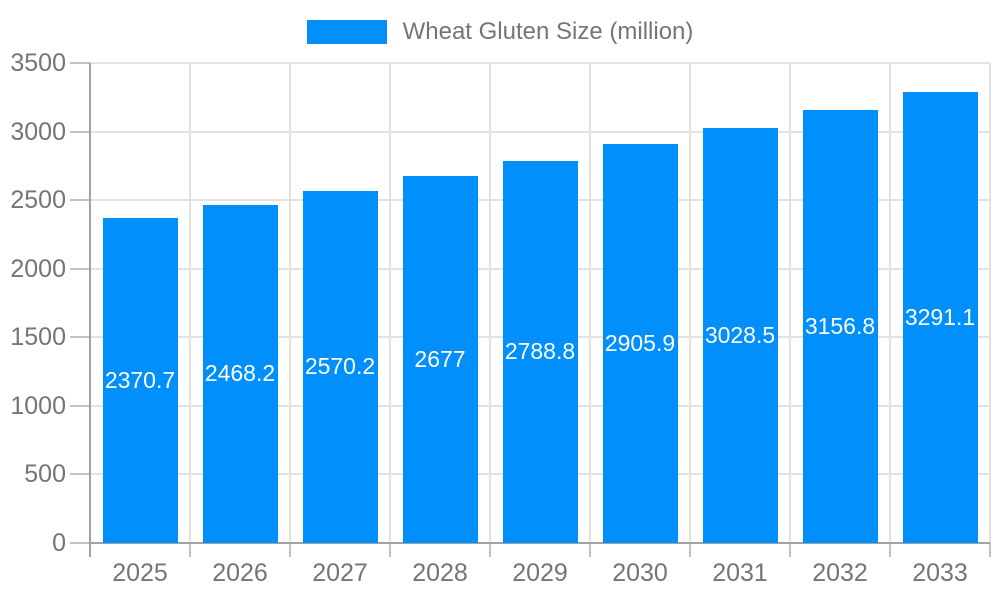  Describe the element at coordinates (38, 131) in the screenshot. I see `y-axis-label: 3000` at that location.